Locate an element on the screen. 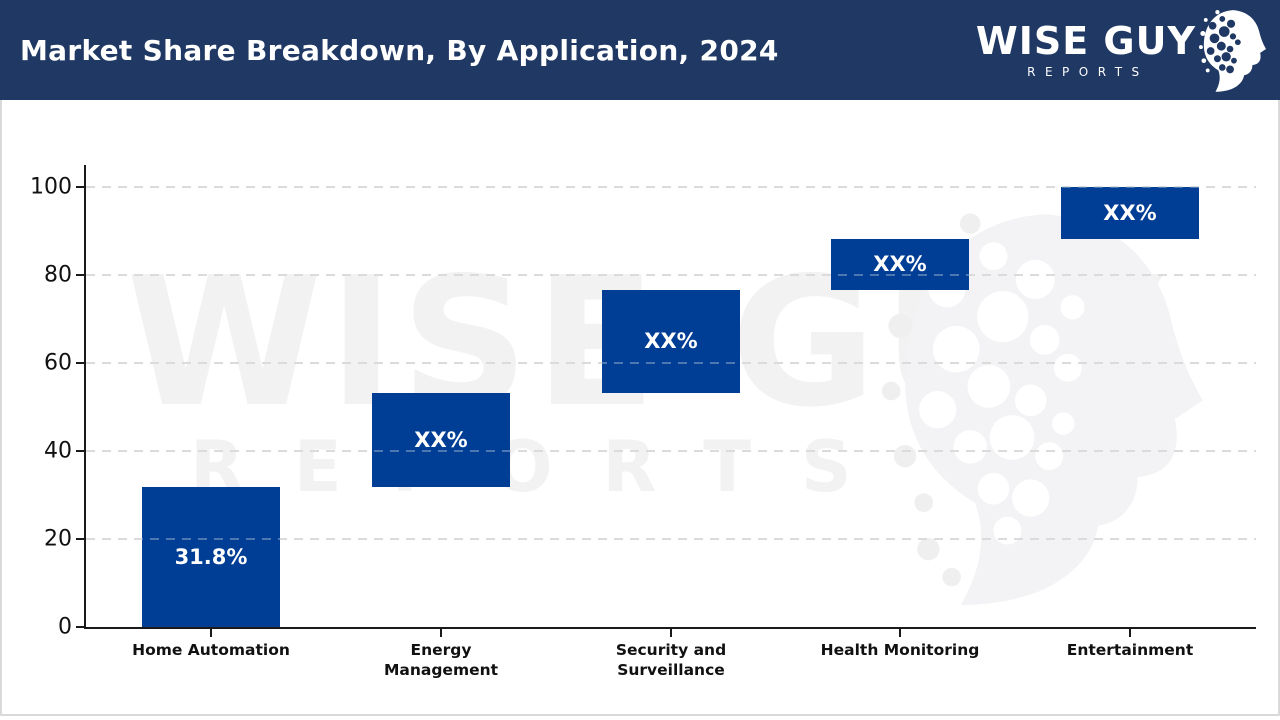  watermark-head-icon is located at coordinates (1042, 409).